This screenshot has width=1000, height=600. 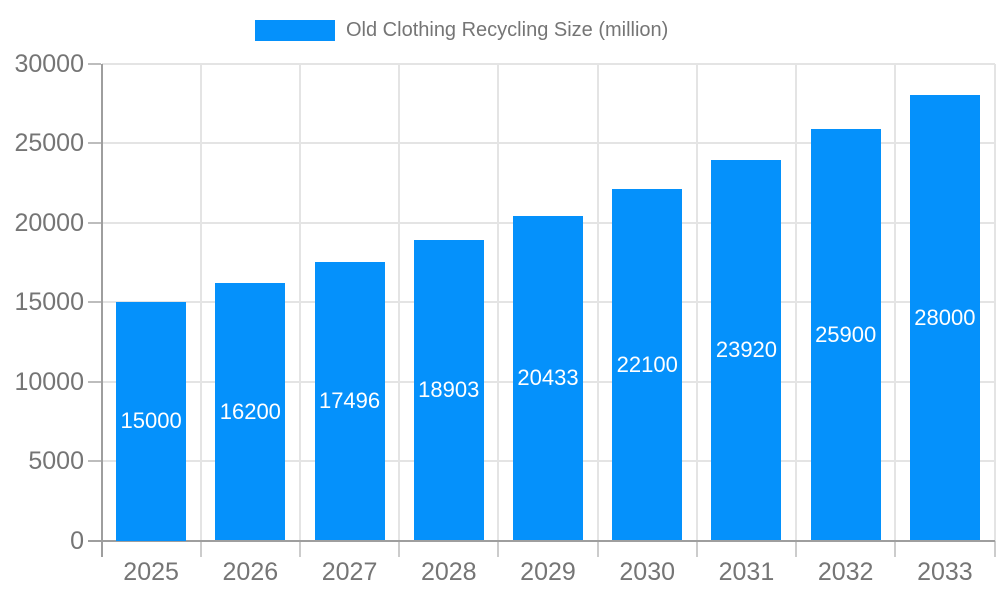 What do you see at coordinates (746, 571) in the screenshot?
I see `x-axis-label: 2031` at bounding box center [746, 571].